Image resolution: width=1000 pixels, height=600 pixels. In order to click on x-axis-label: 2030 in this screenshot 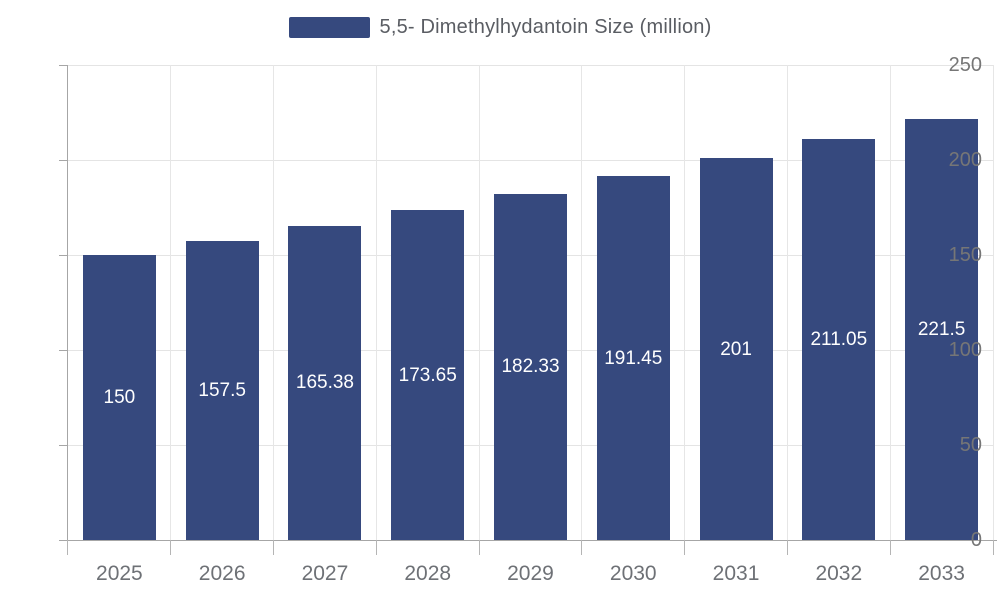, I will do `click(633, 573)`.